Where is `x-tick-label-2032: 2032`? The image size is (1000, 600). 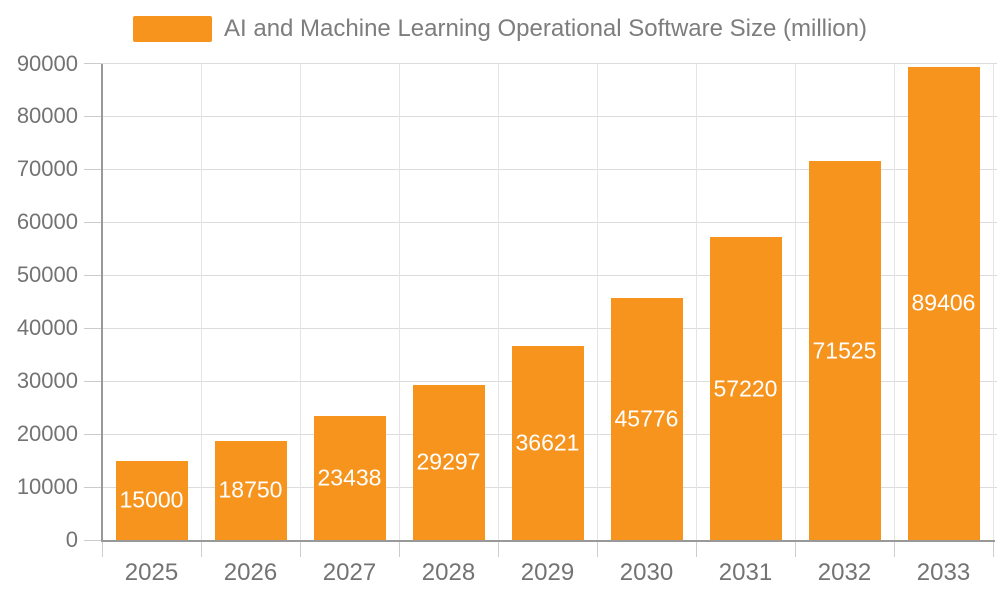 x-tick-label-2032: 2032 is located at coordinates (844, 572).